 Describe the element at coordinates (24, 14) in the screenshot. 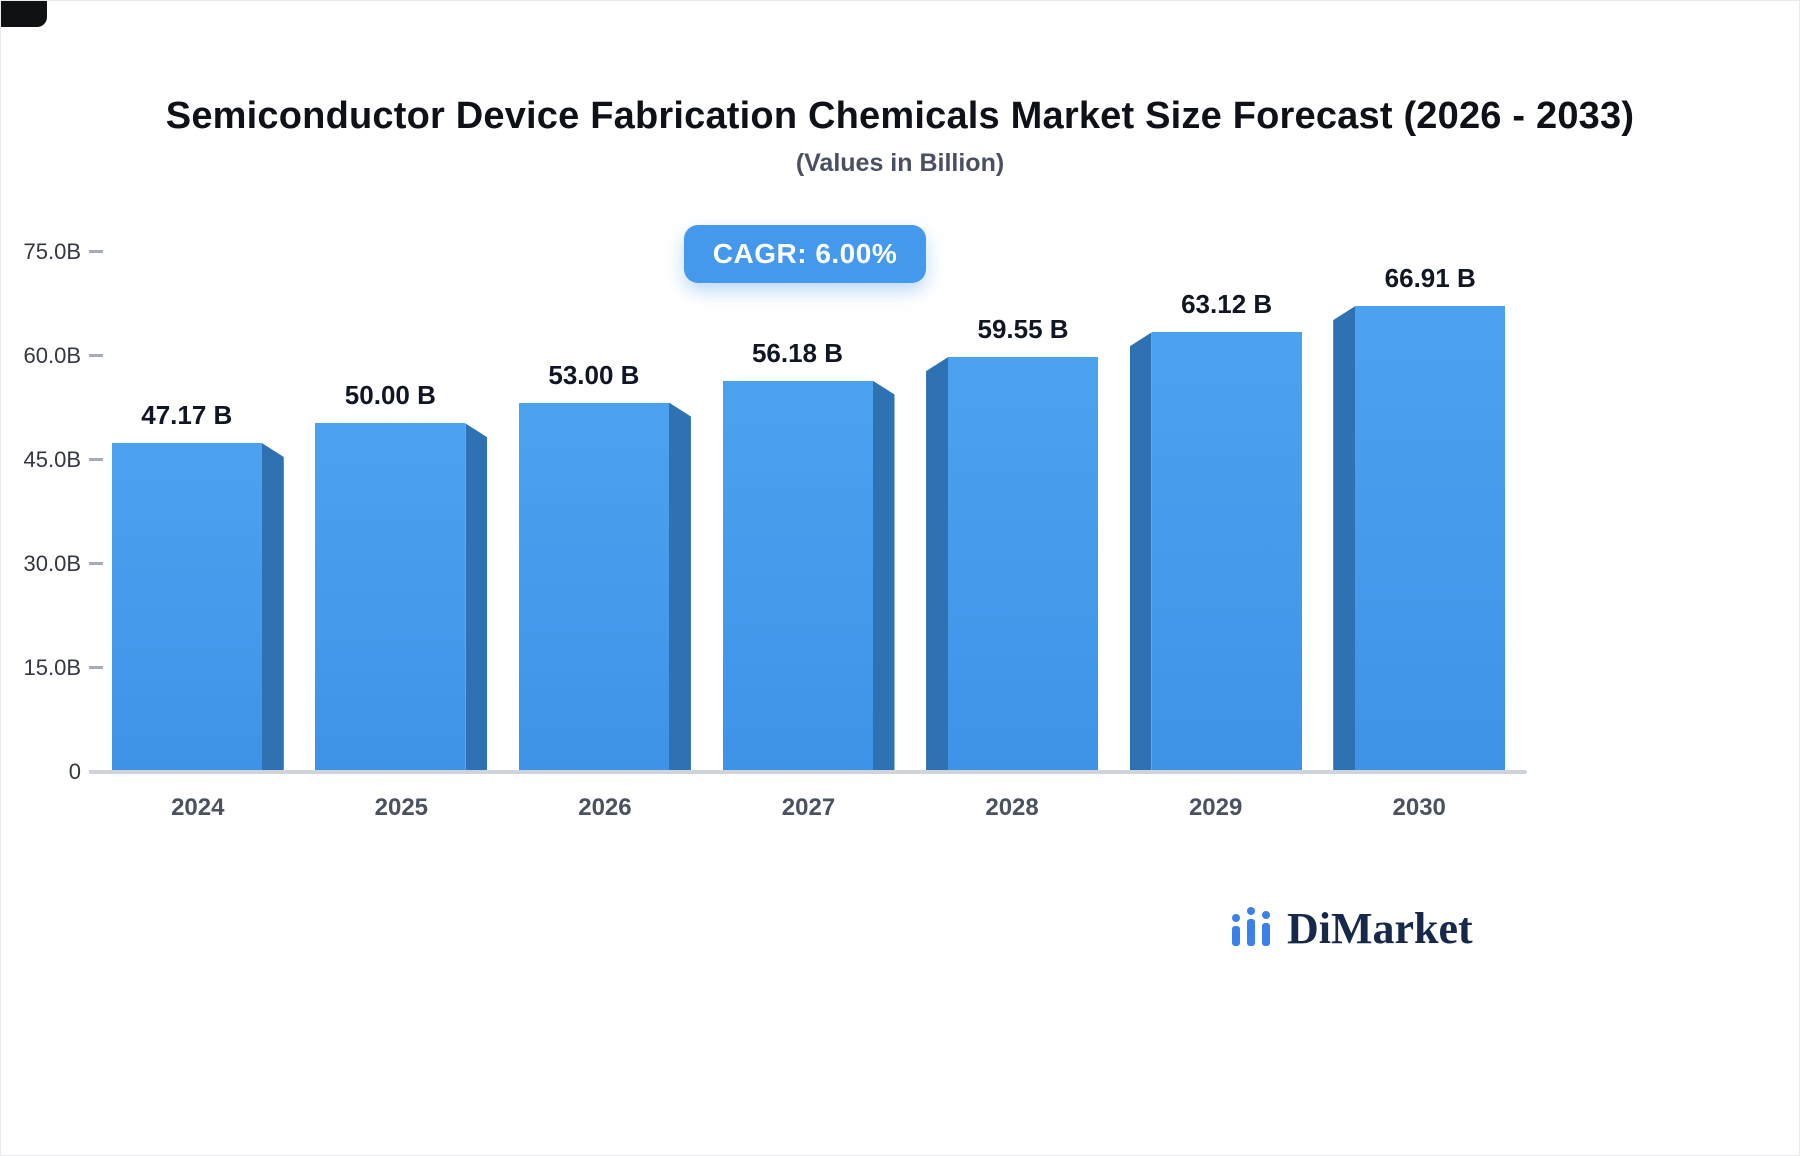

I see `corner-artifact` at that location.